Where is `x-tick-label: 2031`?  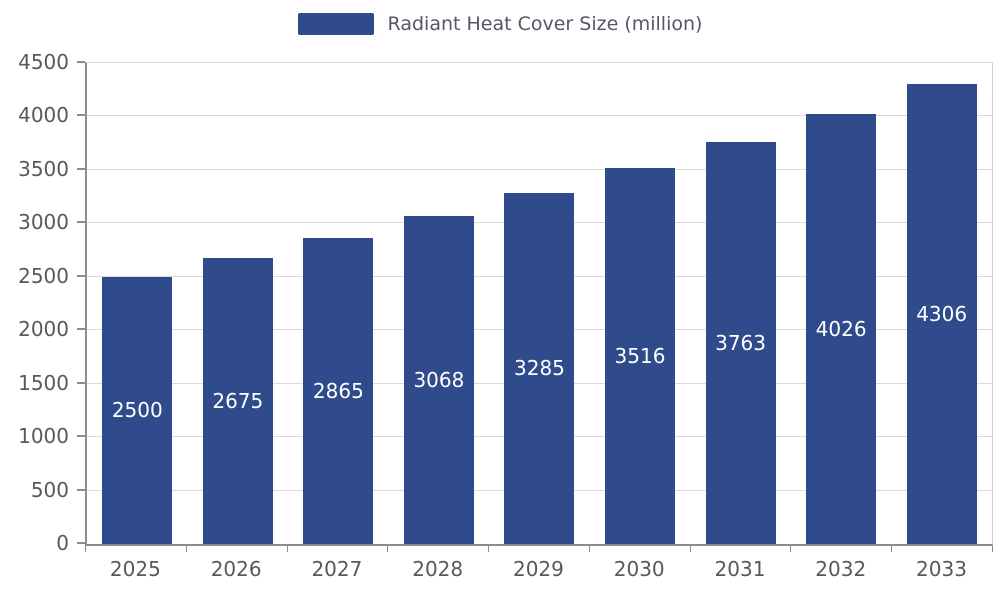 x-tick-label: 2031 is located at coordinates (740, 569).